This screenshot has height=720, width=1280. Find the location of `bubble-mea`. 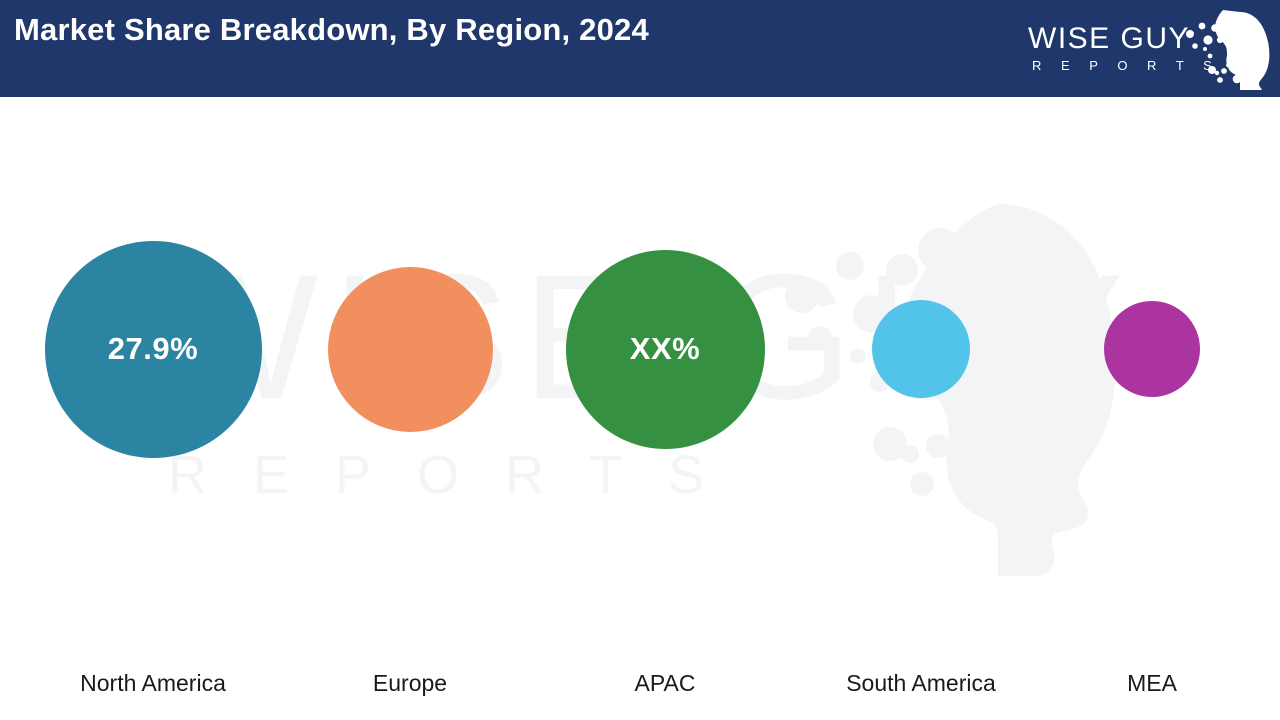

bubble-mea is located at coordinates (1152, 349).